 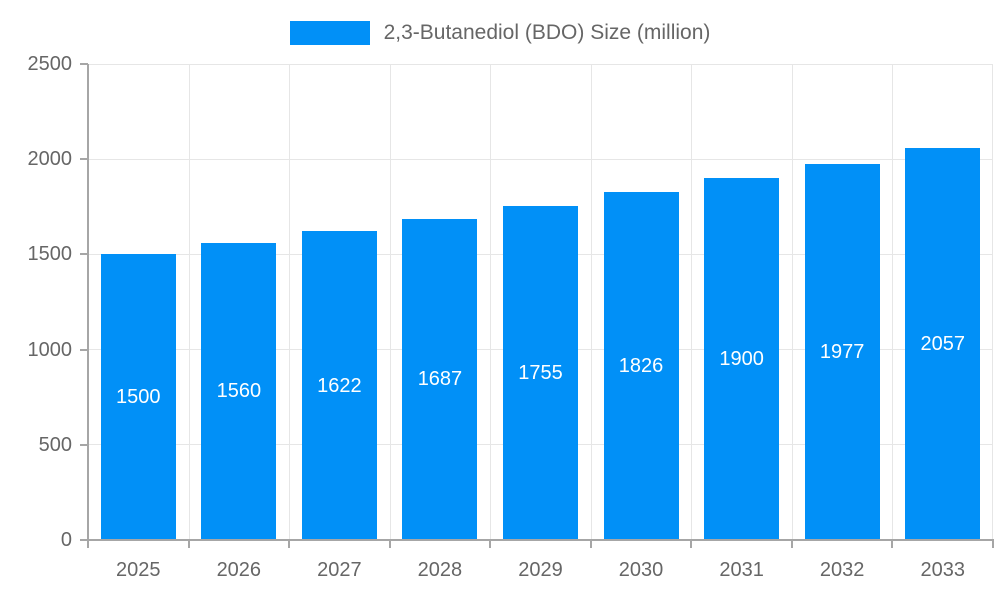 I want to click on x-axis-line, so click(x=540, y=540).